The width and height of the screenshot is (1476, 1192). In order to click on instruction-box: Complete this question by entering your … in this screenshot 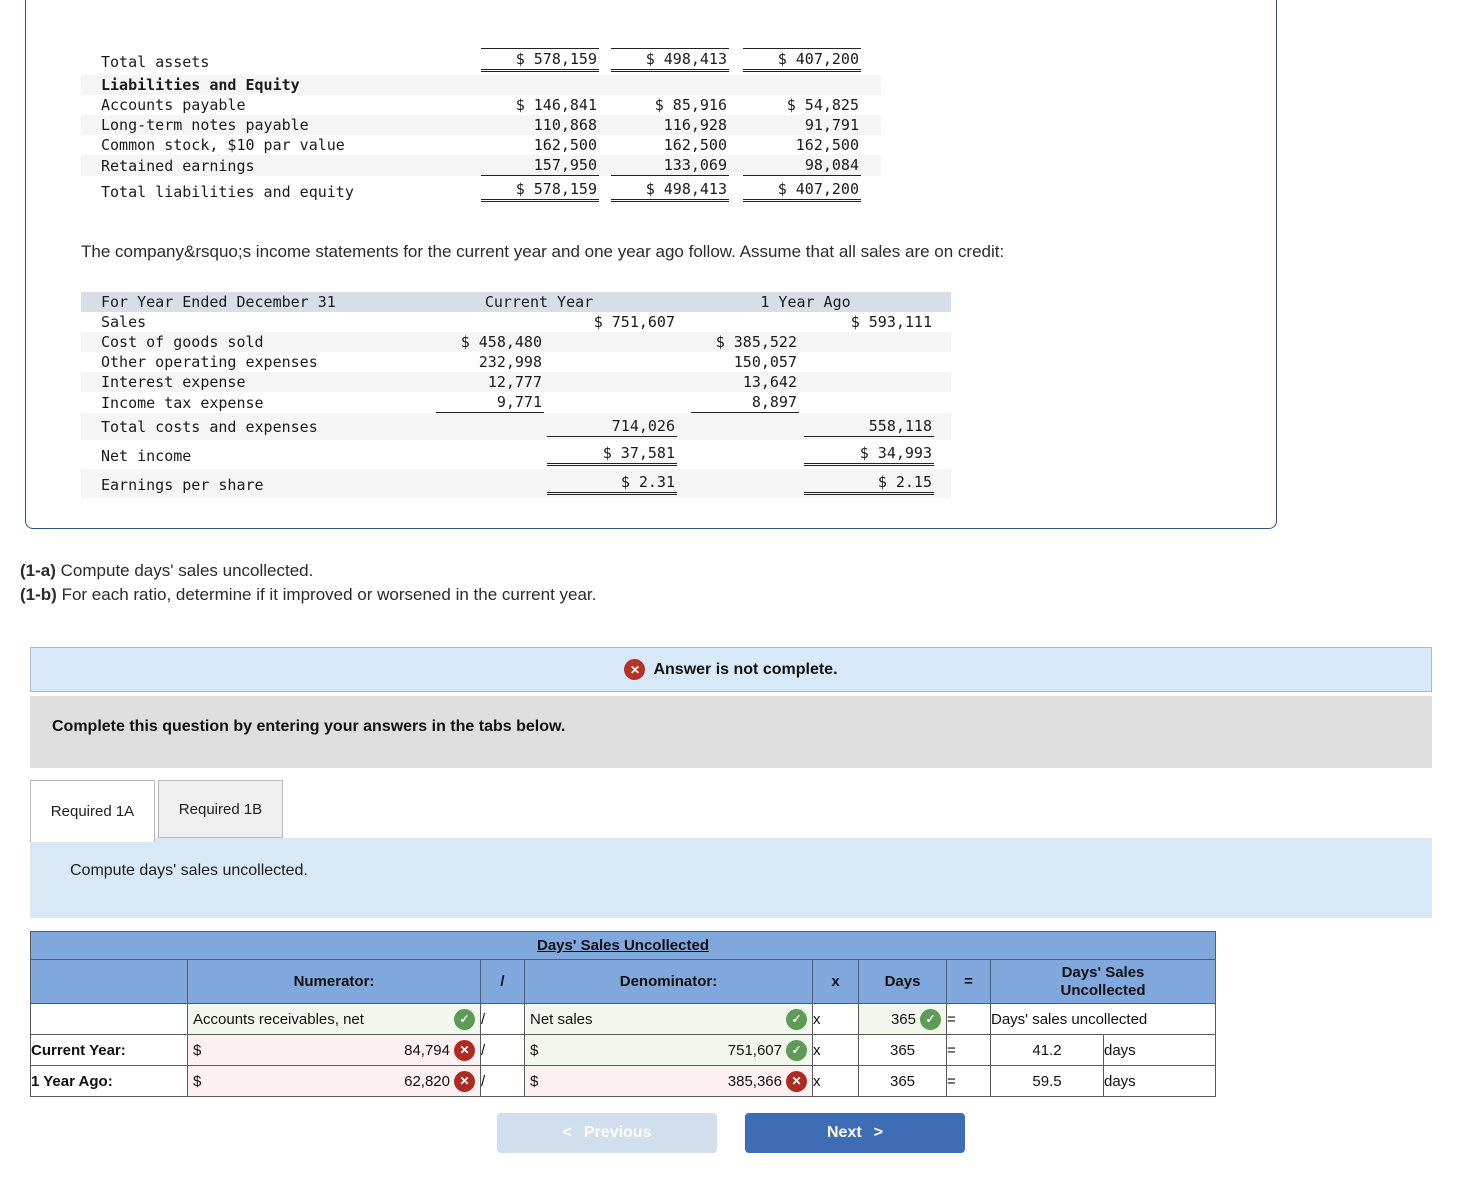, I will do `click(731, 732)`.